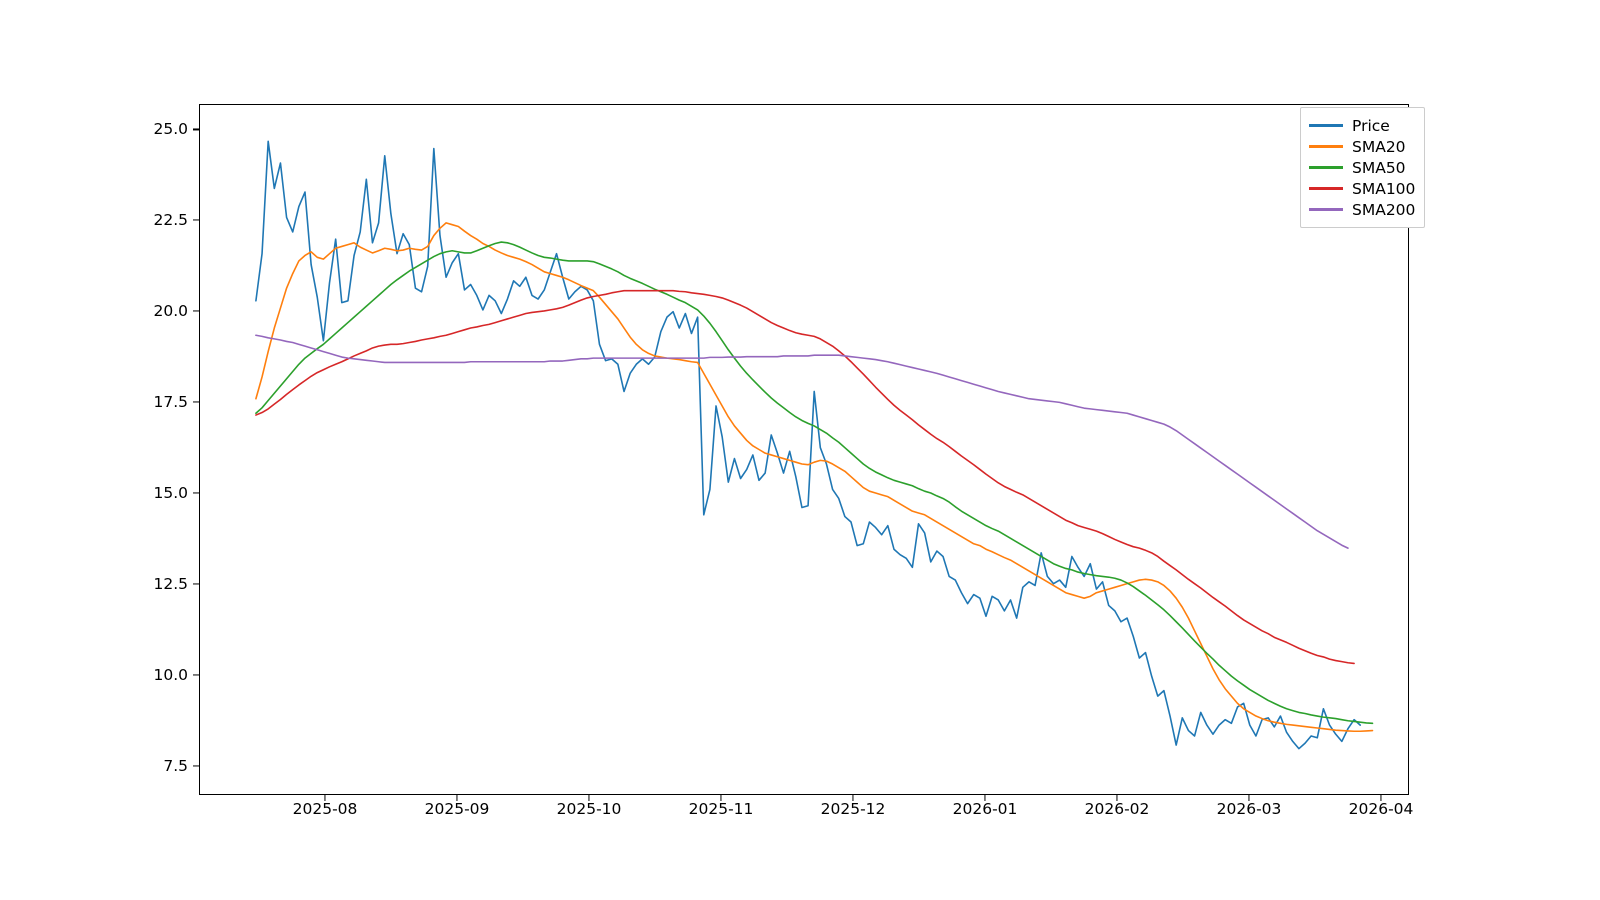 This screenshot has width=1600, height=900. What do you see at coordinates (1371, 125) in the screenshot?
I see `legend-label: Price` at bounding box center [1371, 125].